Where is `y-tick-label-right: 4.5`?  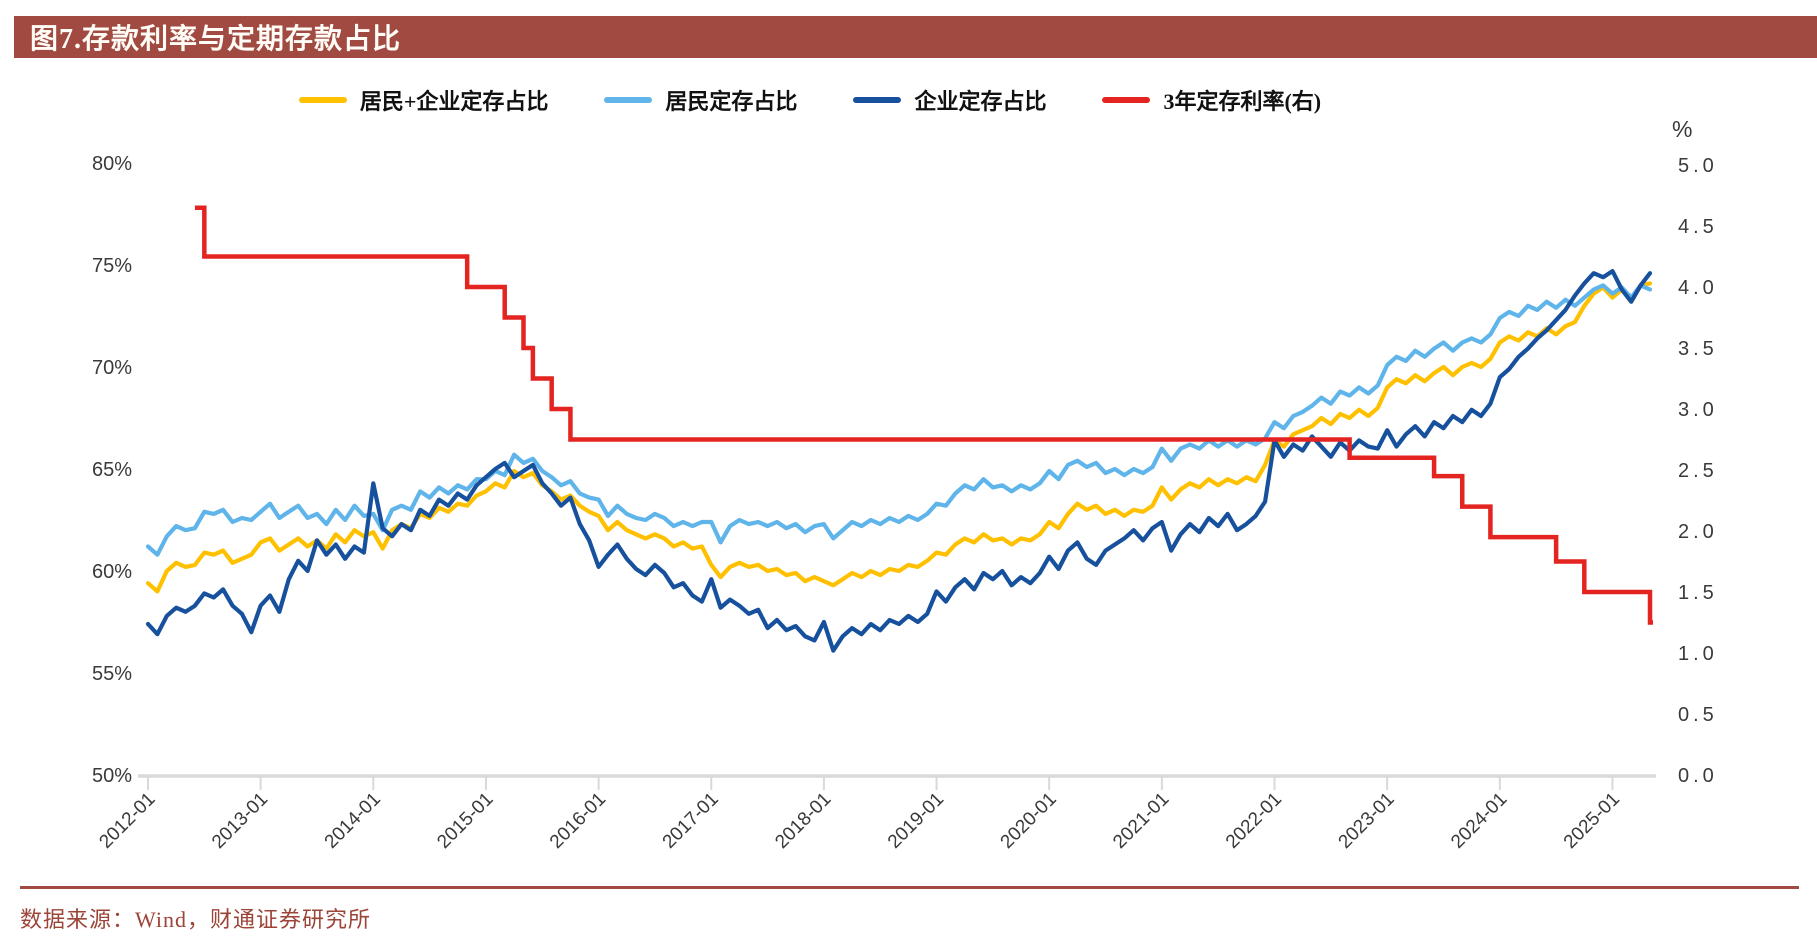 y-tick-label-right: 4.5 is located at coordinates (1698, 227).